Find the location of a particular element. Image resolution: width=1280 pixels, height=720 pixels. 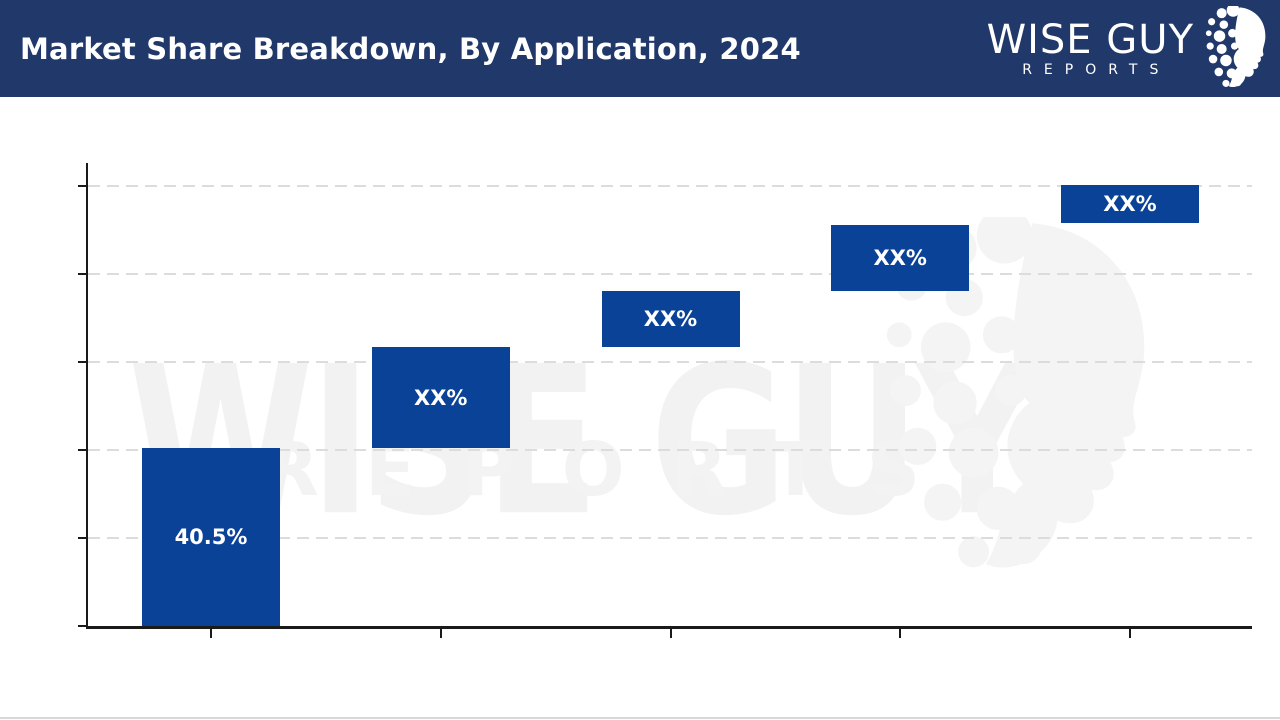

bar-aerospace: XX% is located at coordinates (670, 319).